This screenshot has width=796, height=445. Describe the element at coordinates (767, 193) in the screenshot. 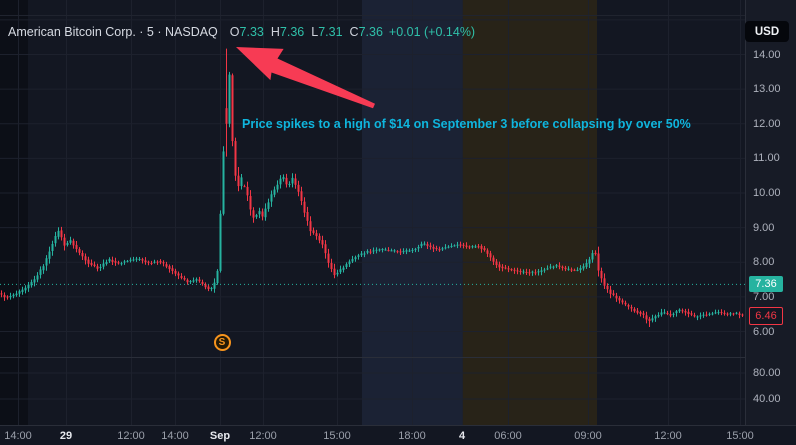

I see `price-tick: 10.00` at that location.